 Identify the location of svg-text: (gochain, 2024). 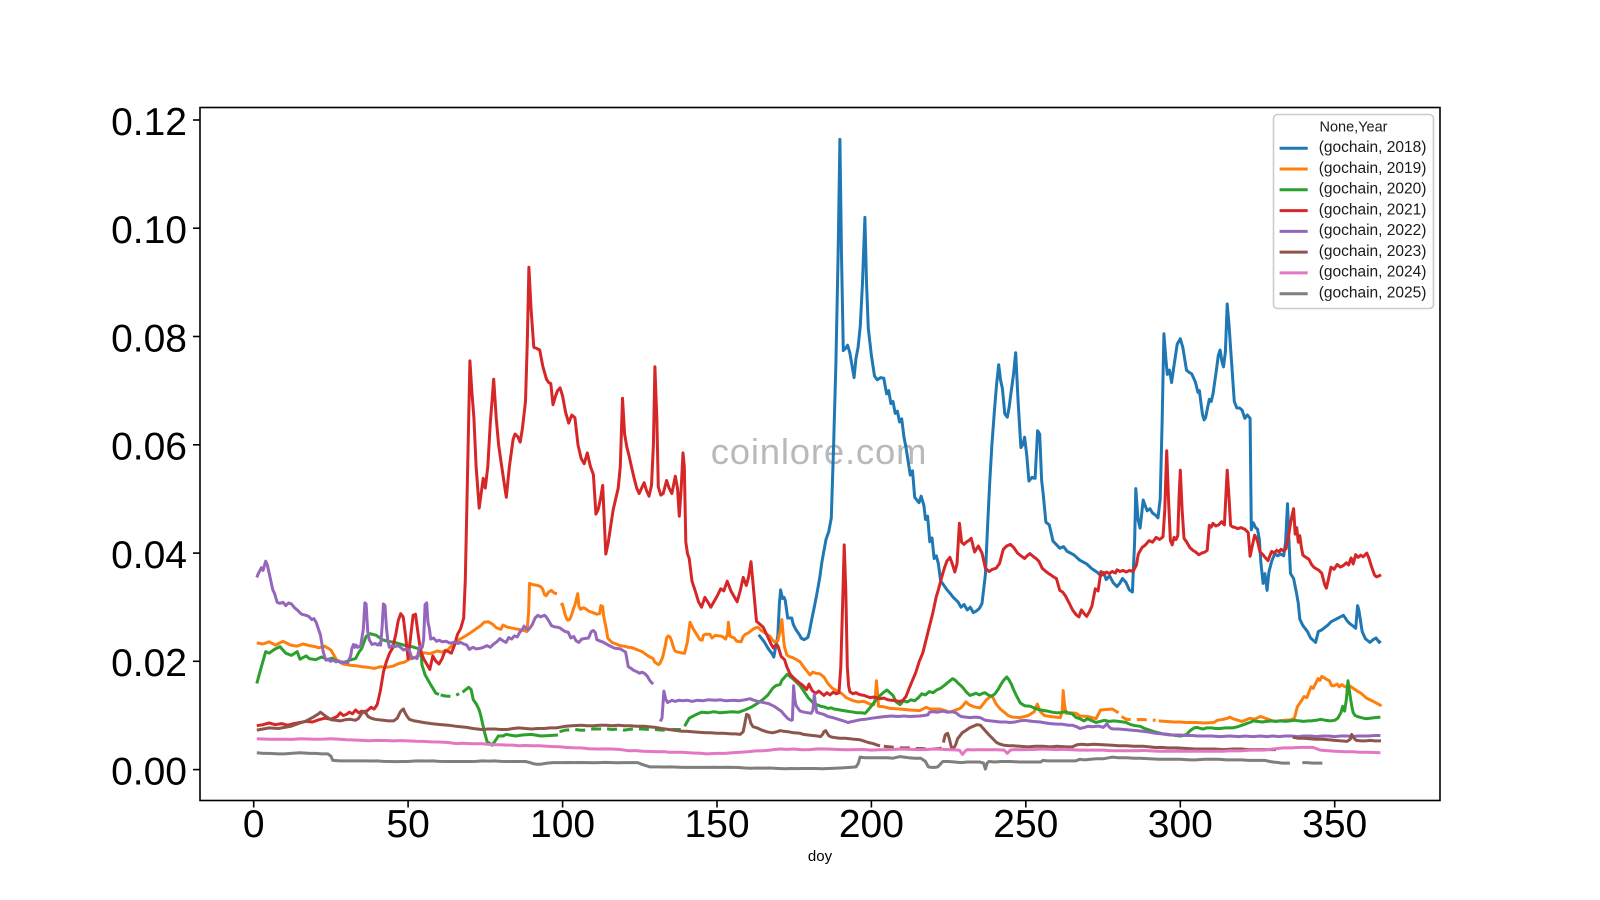
(1373, 272).